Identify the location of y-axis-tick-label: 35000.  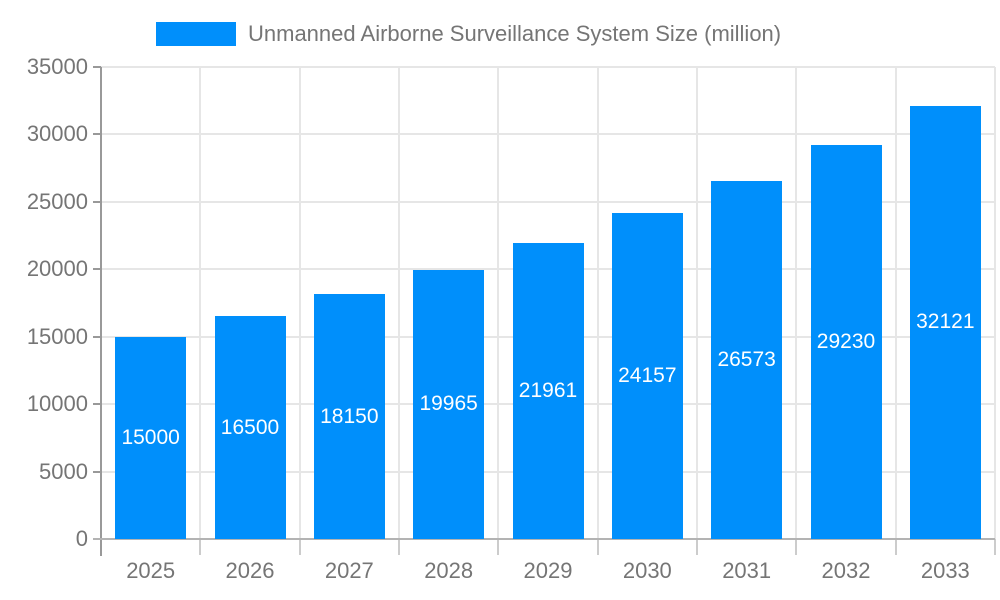
(57, 66).